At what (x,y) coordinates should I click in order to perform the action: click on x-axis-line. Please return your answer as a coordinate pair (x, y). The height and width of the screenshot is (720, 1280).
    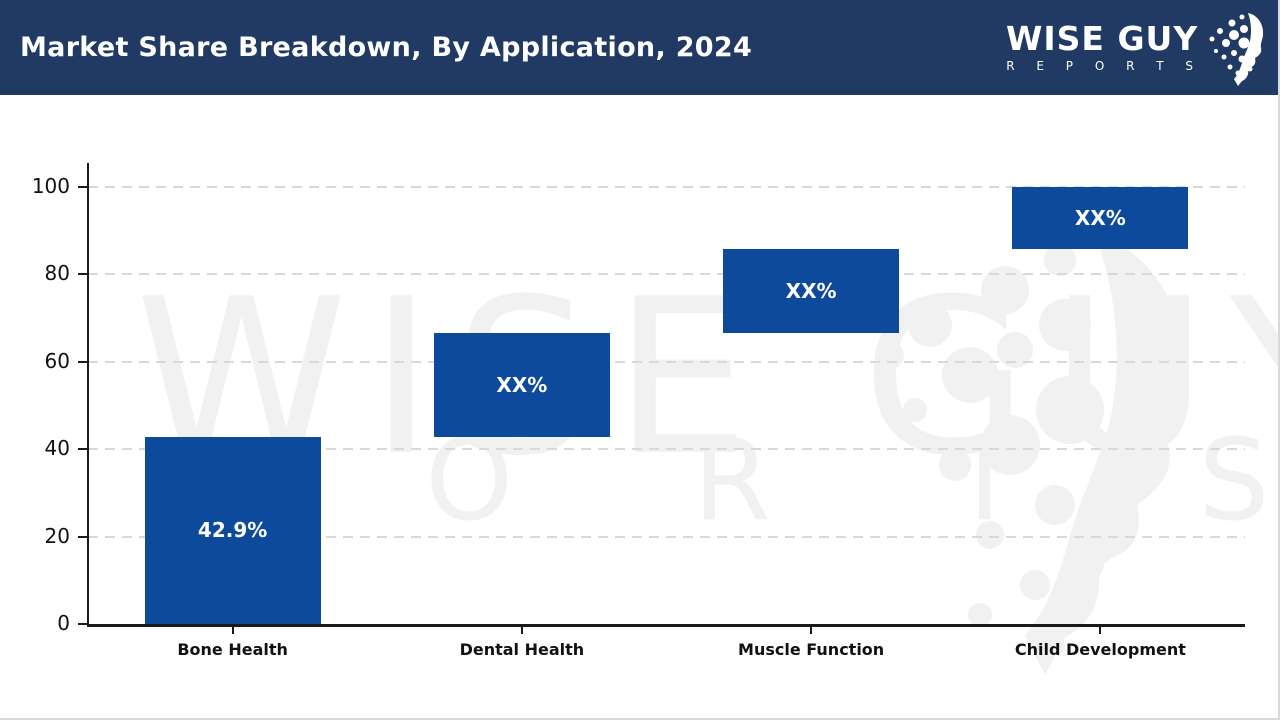
    Looking at the image, I should click on (666, 625).